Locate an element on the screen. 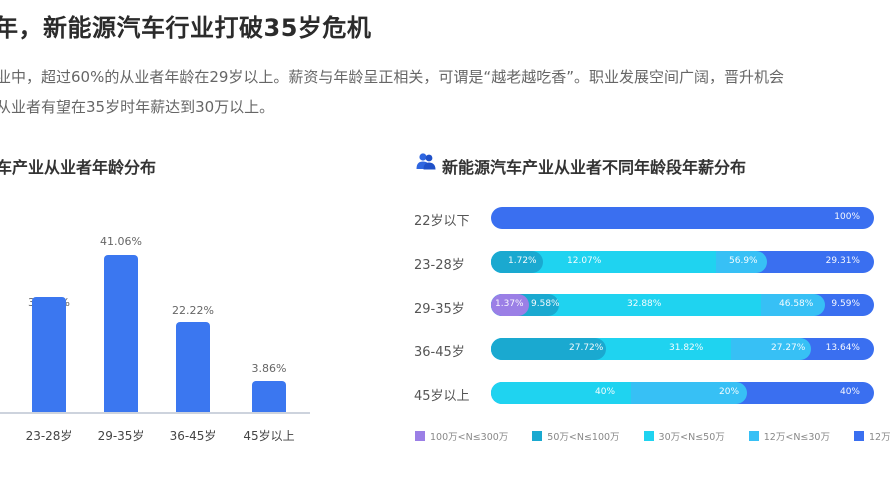 The height and width of the screenshot is (500, 890). legend-item: 30万<N≤50万 is located at coordinates (684, 436).